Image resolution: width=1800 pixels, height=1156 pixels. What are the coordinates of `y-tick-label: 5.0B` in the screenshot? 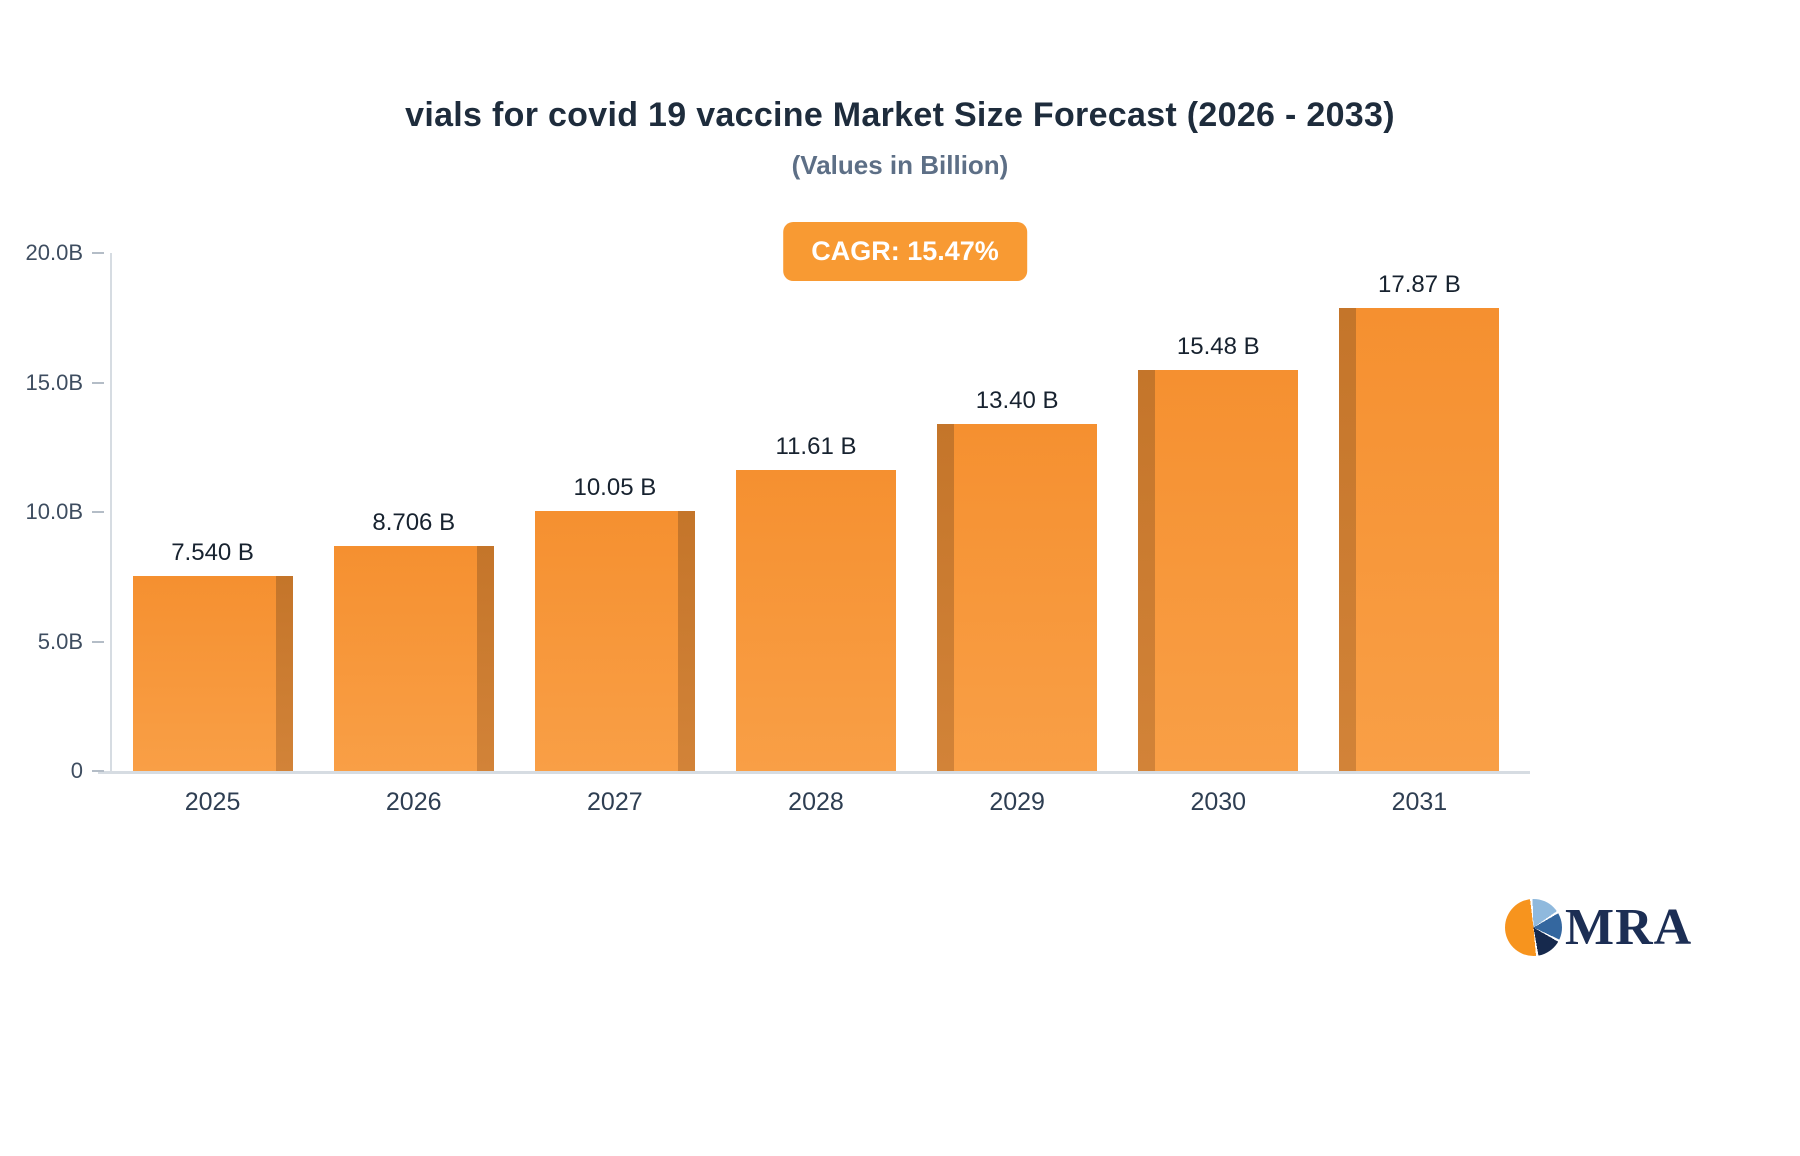 It's located at (60, 641).